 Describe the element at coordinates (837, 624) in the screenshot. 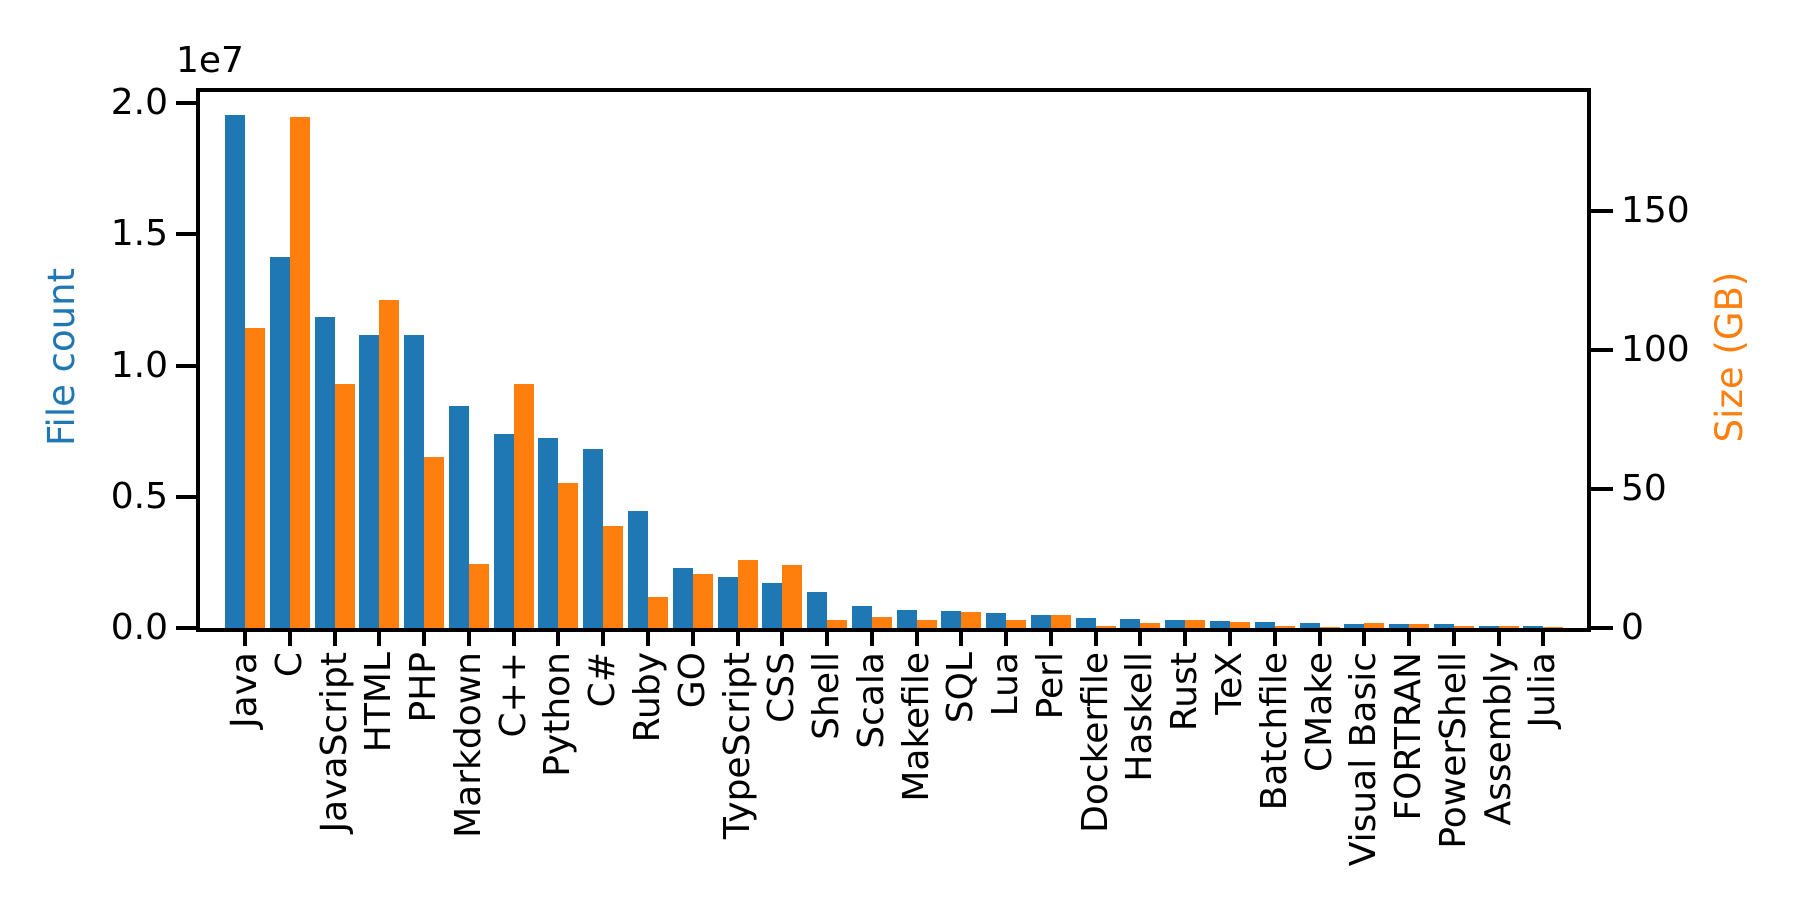

I see `bar-size-gb-shell` at that location.